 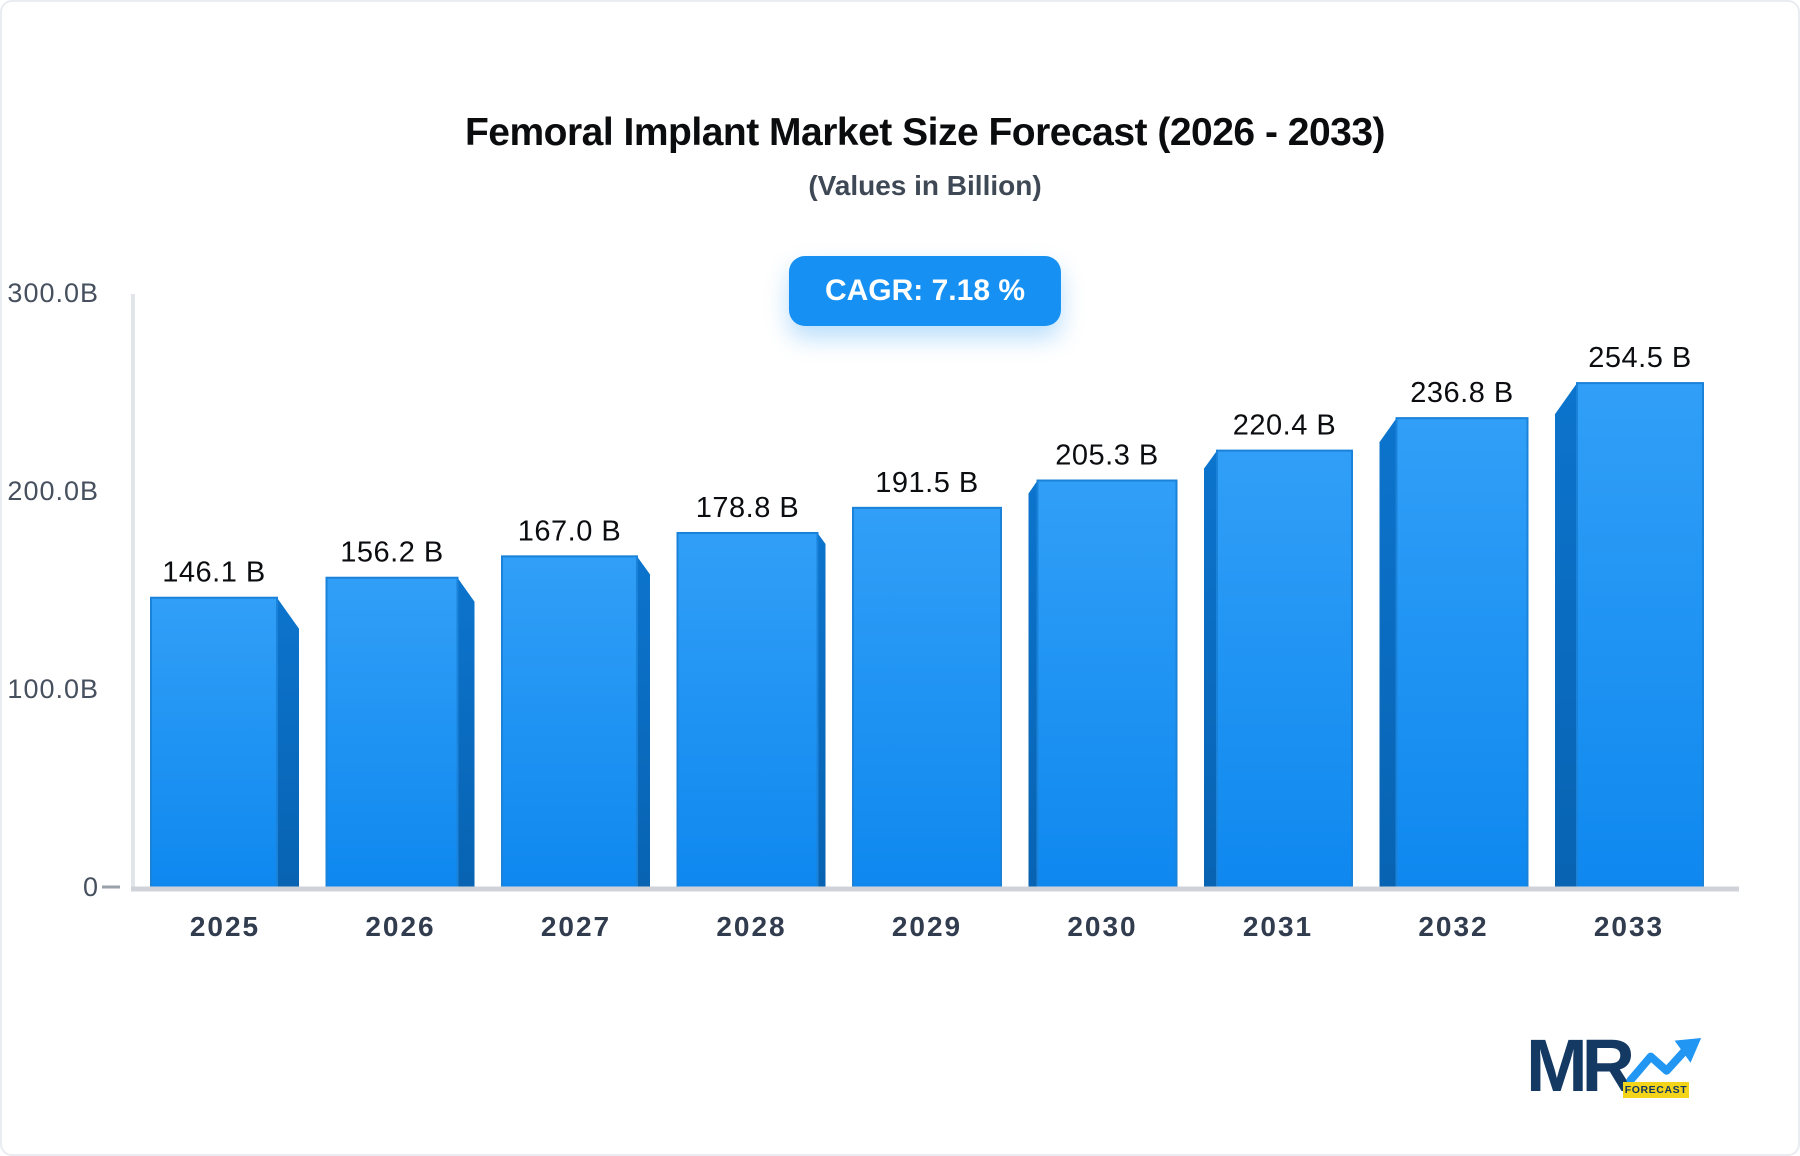 I want to click on mr-forecast-logo: MR FORECAST, so click(x=1621, y=1067).